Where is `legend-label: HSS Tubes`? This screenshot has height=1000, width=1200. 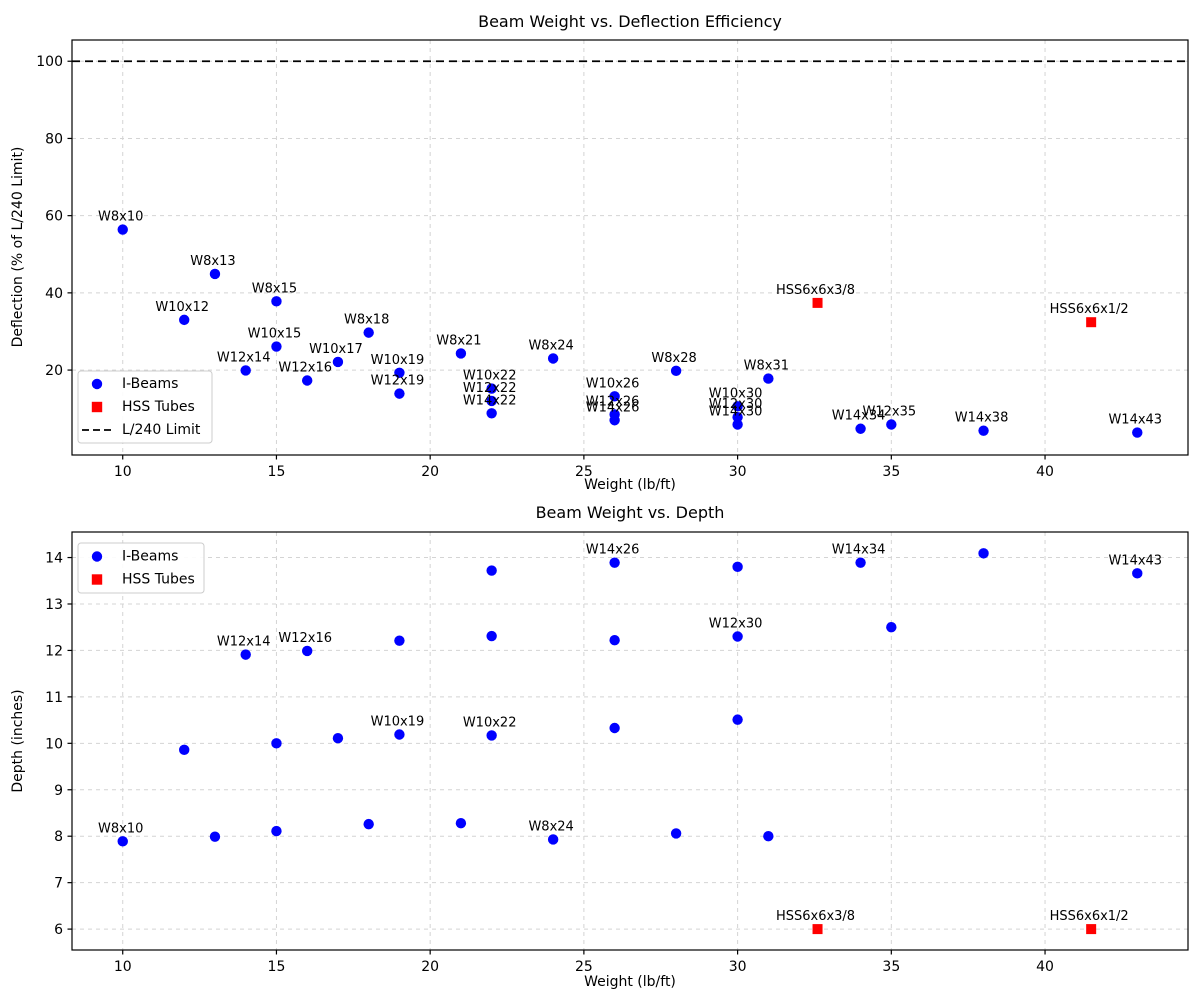 legend-label: HSS Tubes is located at coordinates (158, 580).